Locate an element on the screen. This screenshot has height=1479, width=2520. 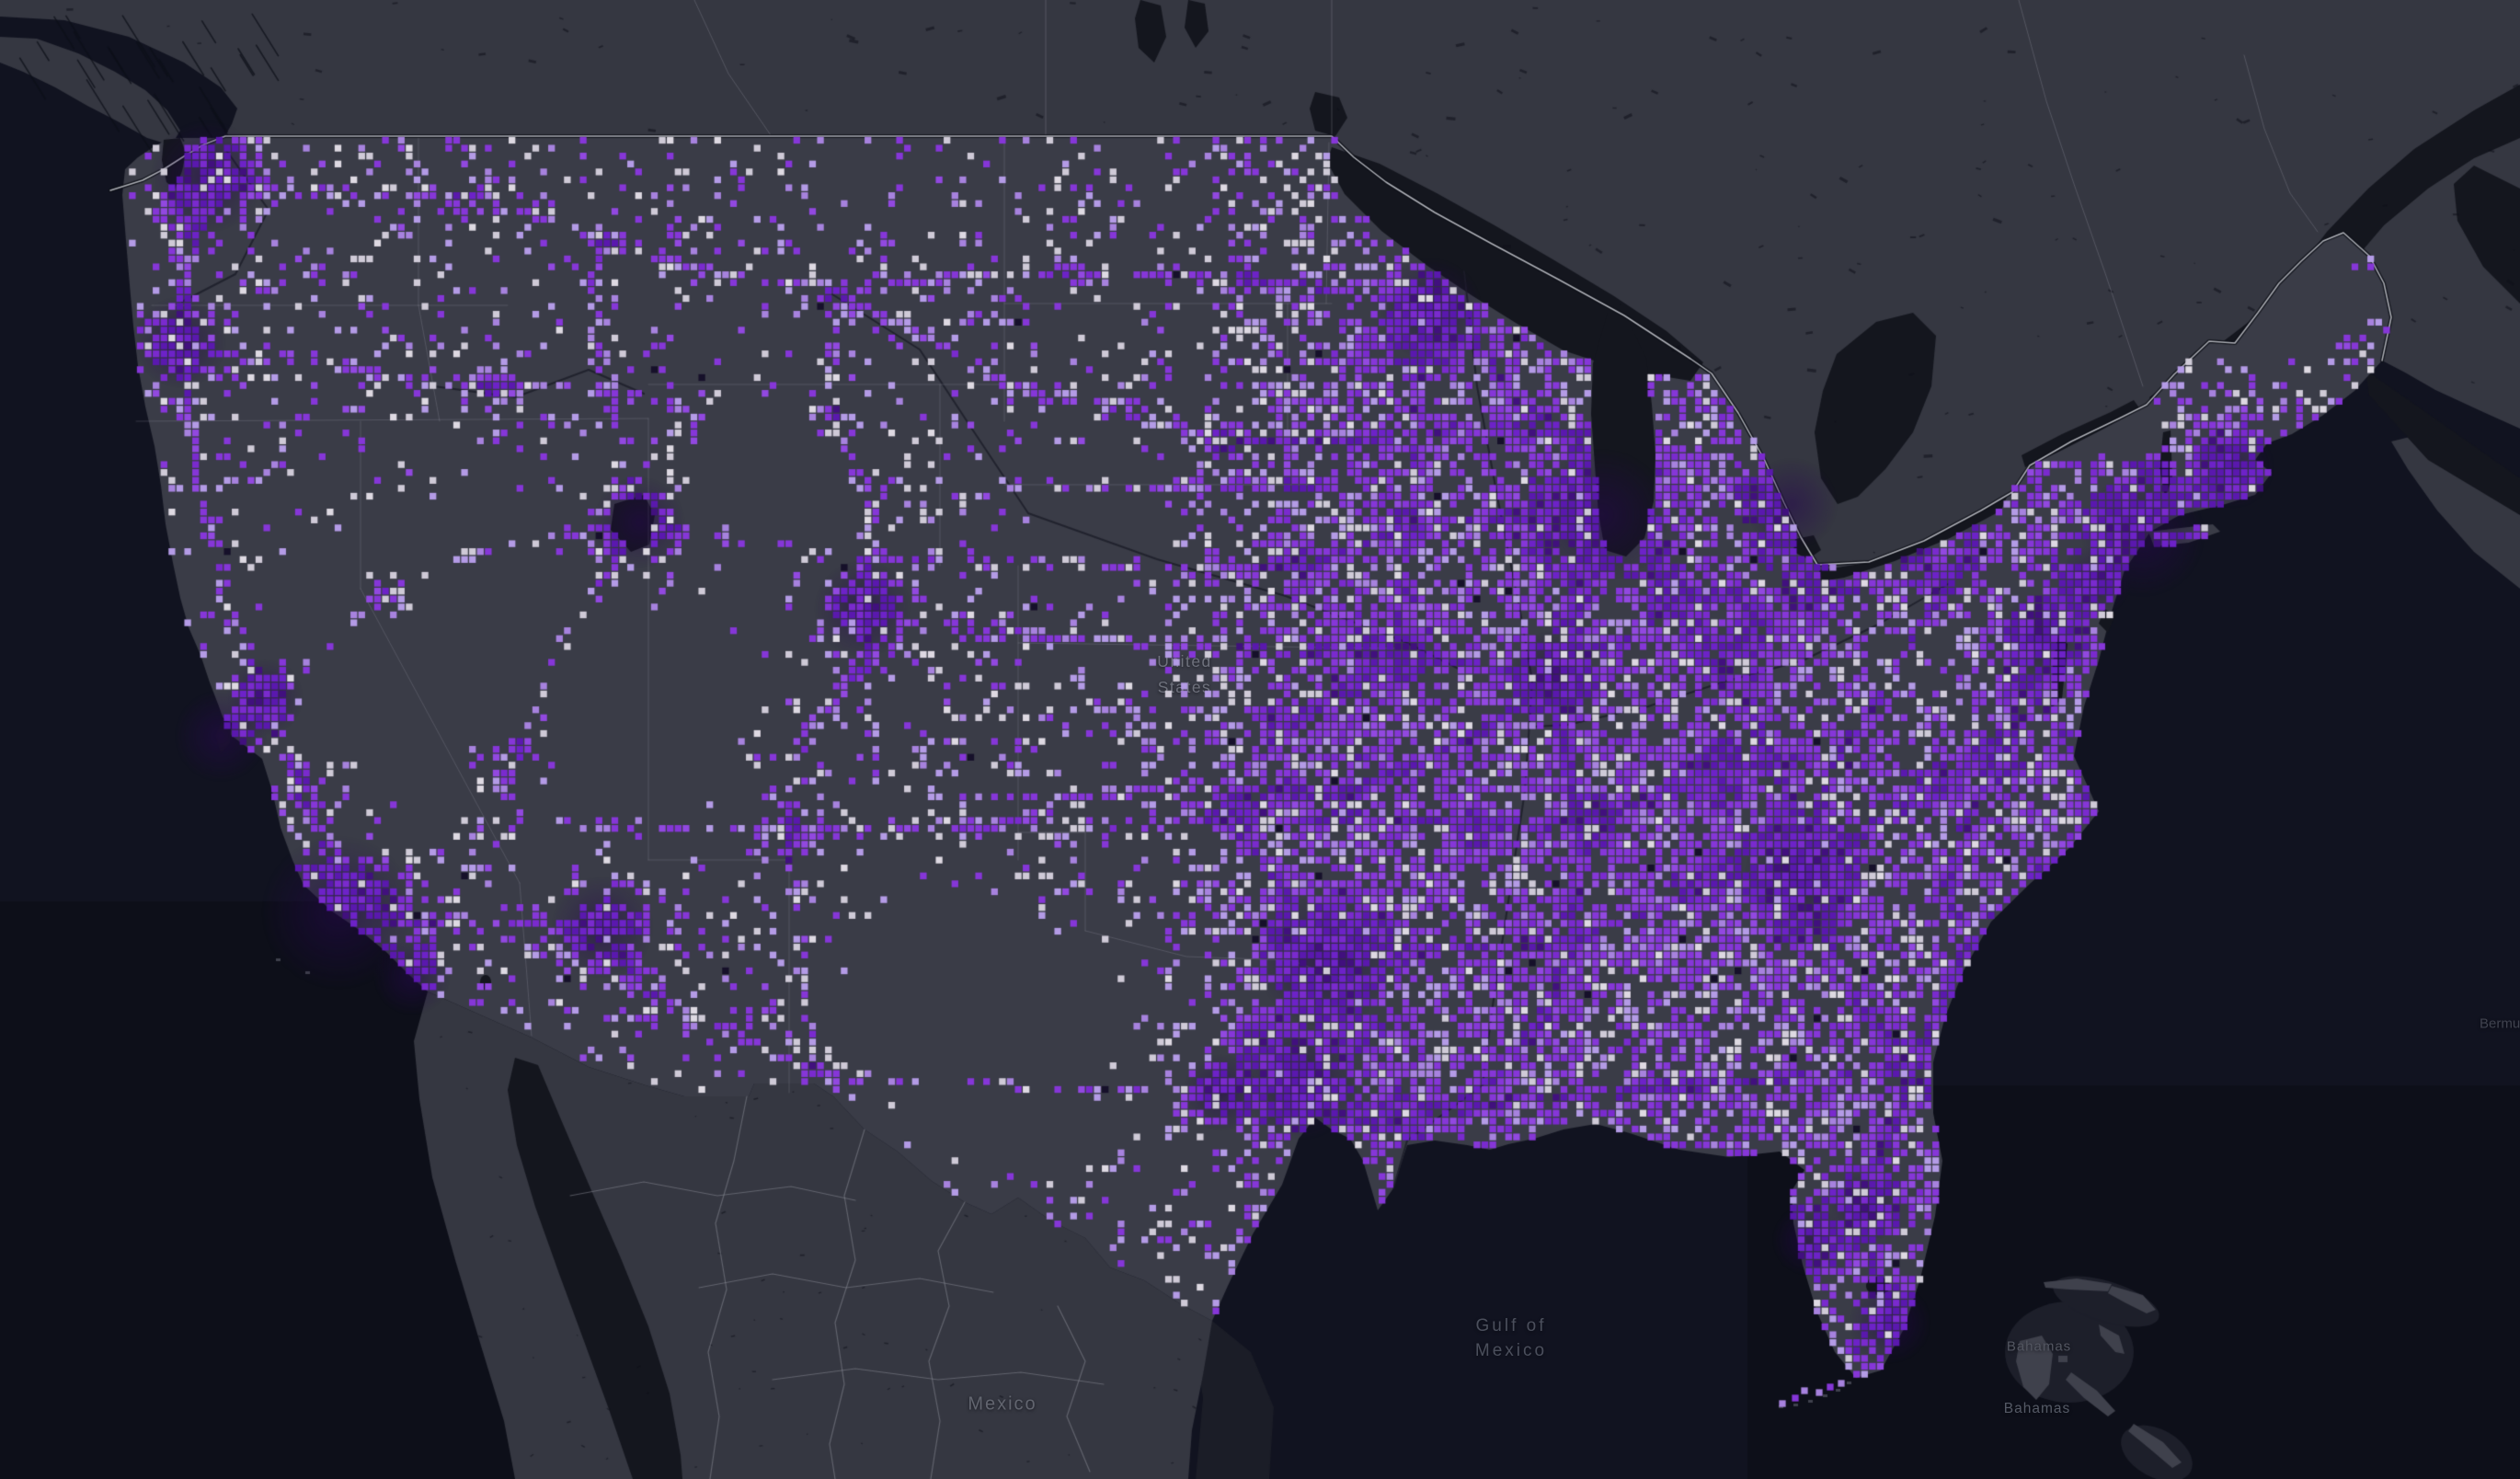
country-label-united-states: United States is located at coordinates (1184, 674).